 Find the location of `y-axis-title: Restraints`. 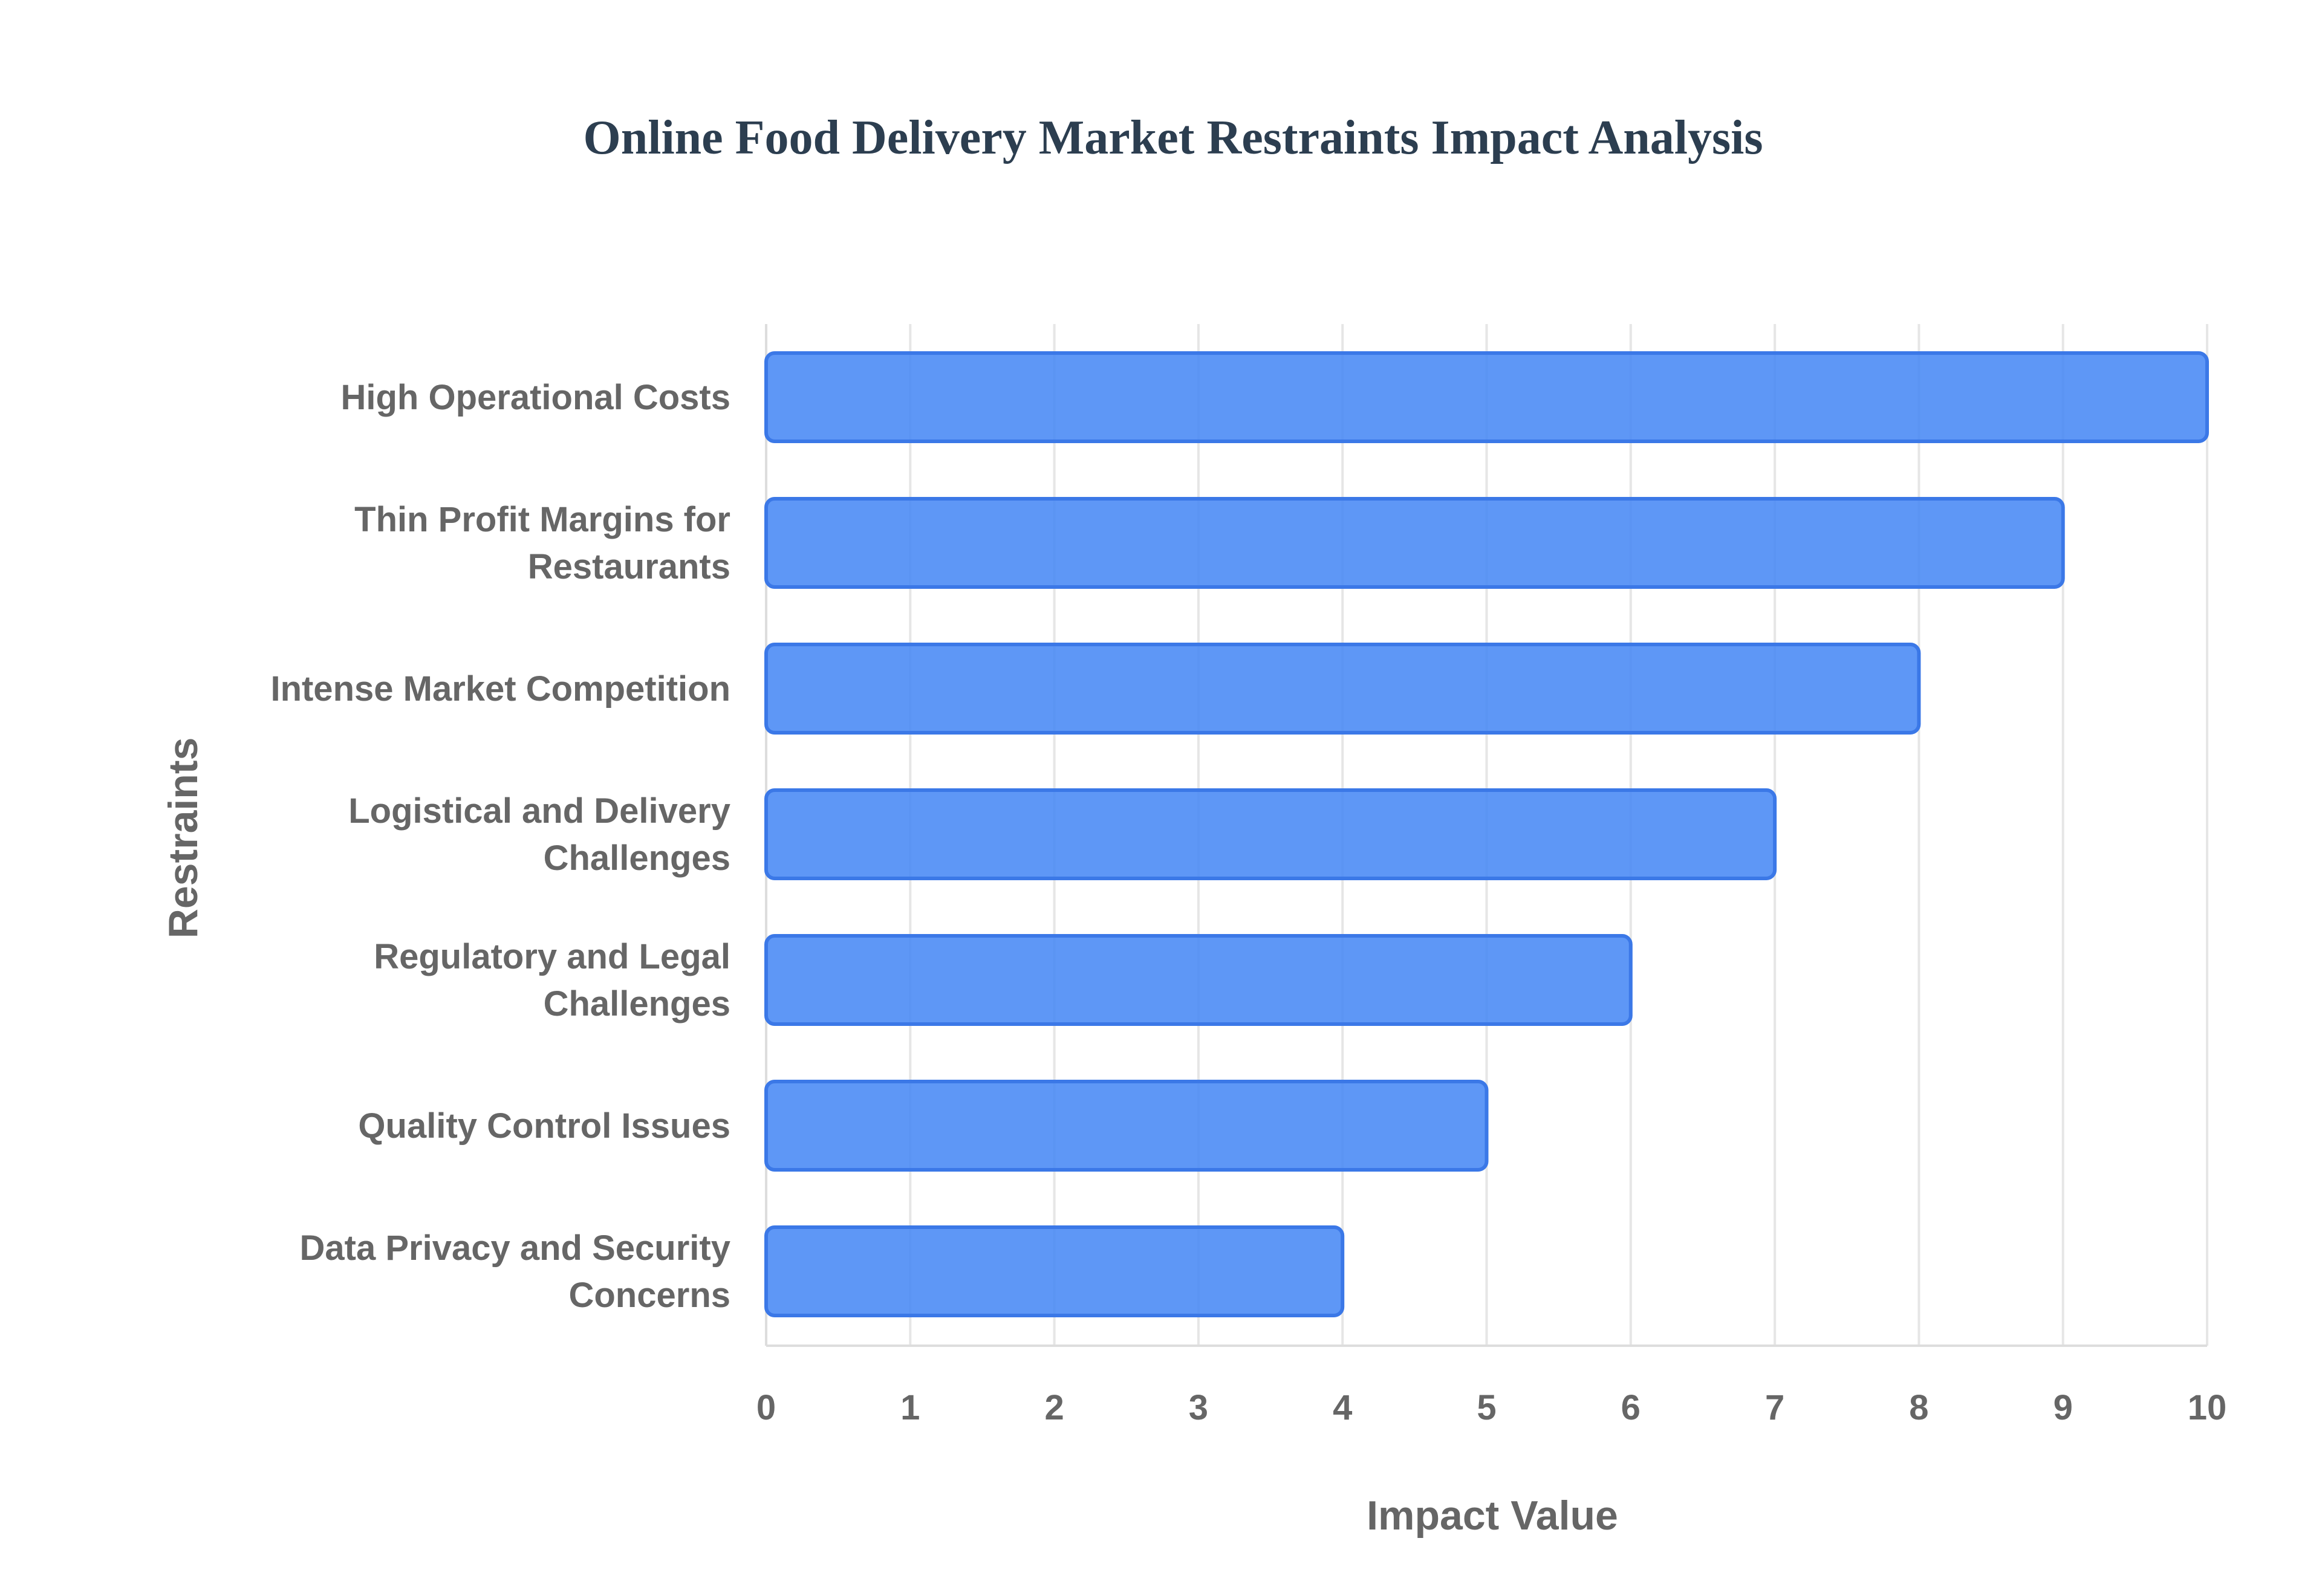

y-axis-title: Restraints is located at coordinates (183, 838).